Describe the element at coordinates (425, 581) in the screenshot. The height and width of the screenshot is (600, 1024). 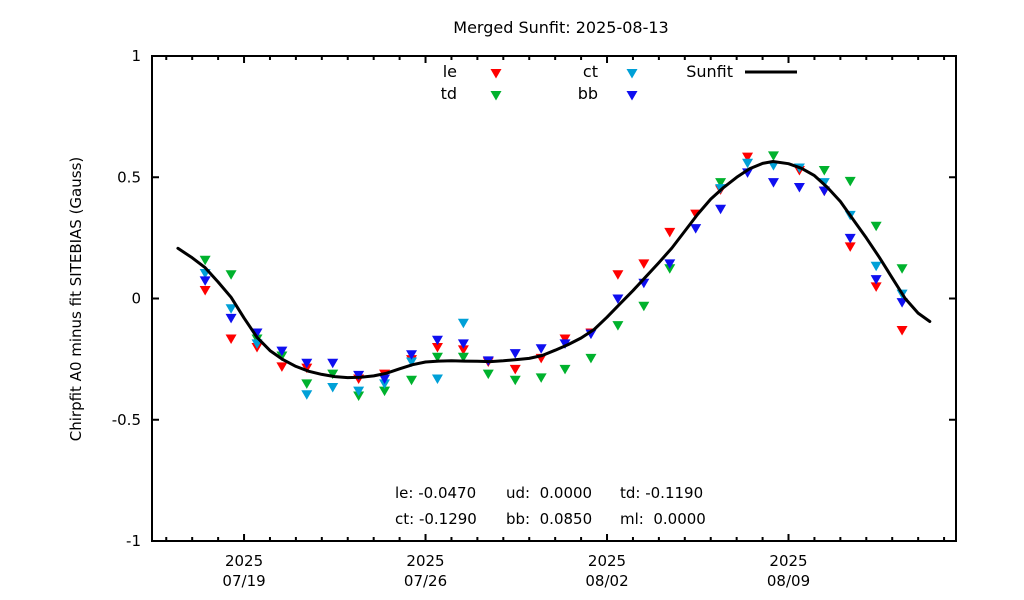
I see `x-tick-label-date: 07/26` at that location.